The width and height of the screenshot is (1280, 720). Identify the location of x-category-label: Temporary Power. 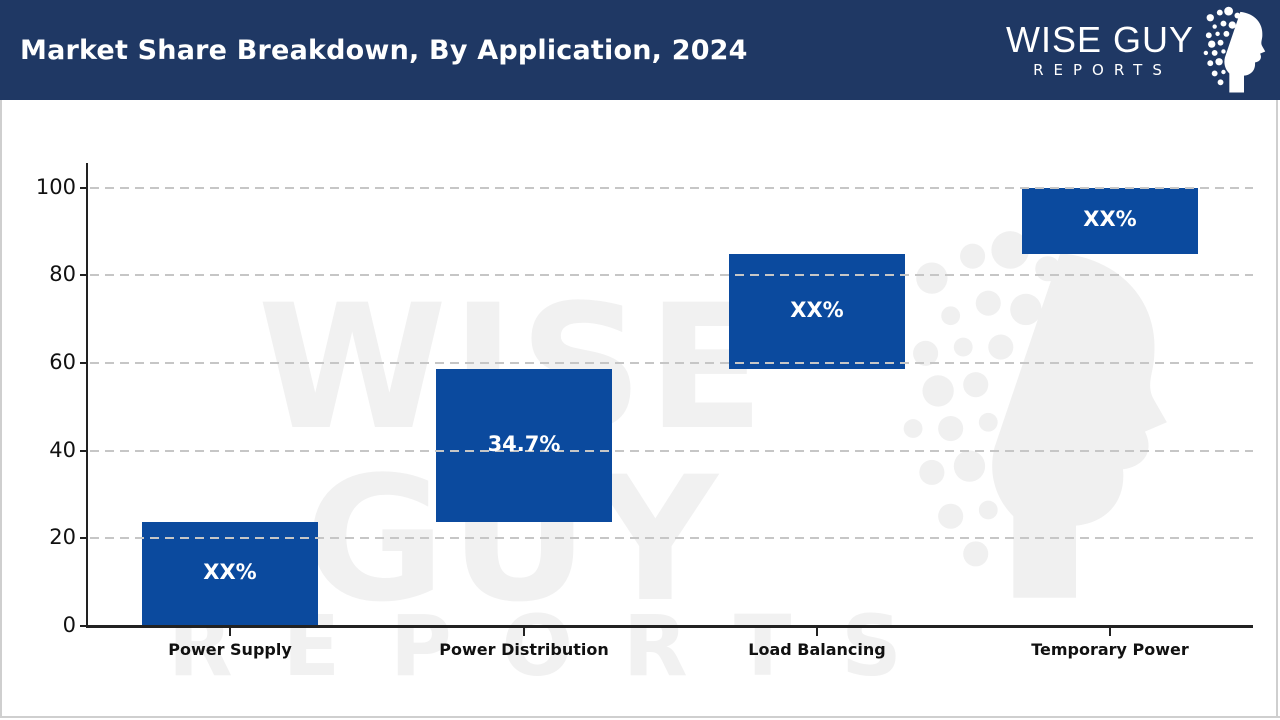
(1110, 649).